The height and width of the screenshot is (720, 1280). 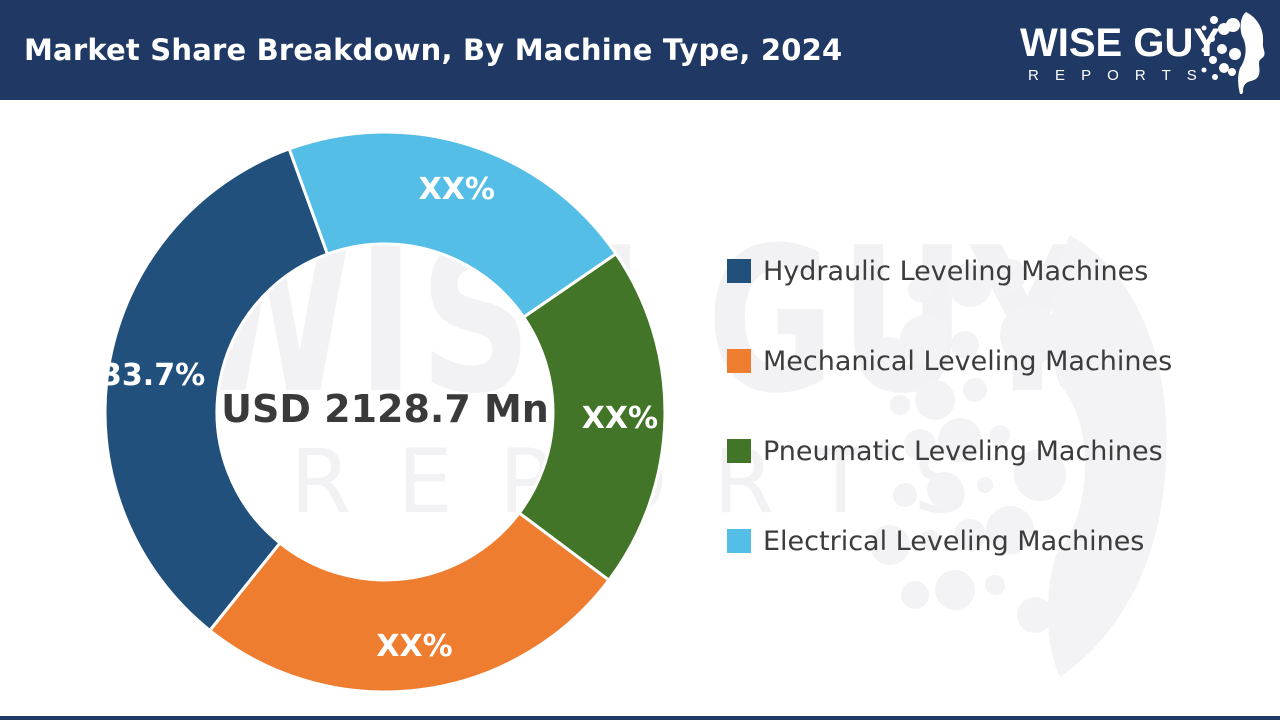 I want to click on legend-item-electrical: Electrical Leveling Machines, so click(x=949, y=541).